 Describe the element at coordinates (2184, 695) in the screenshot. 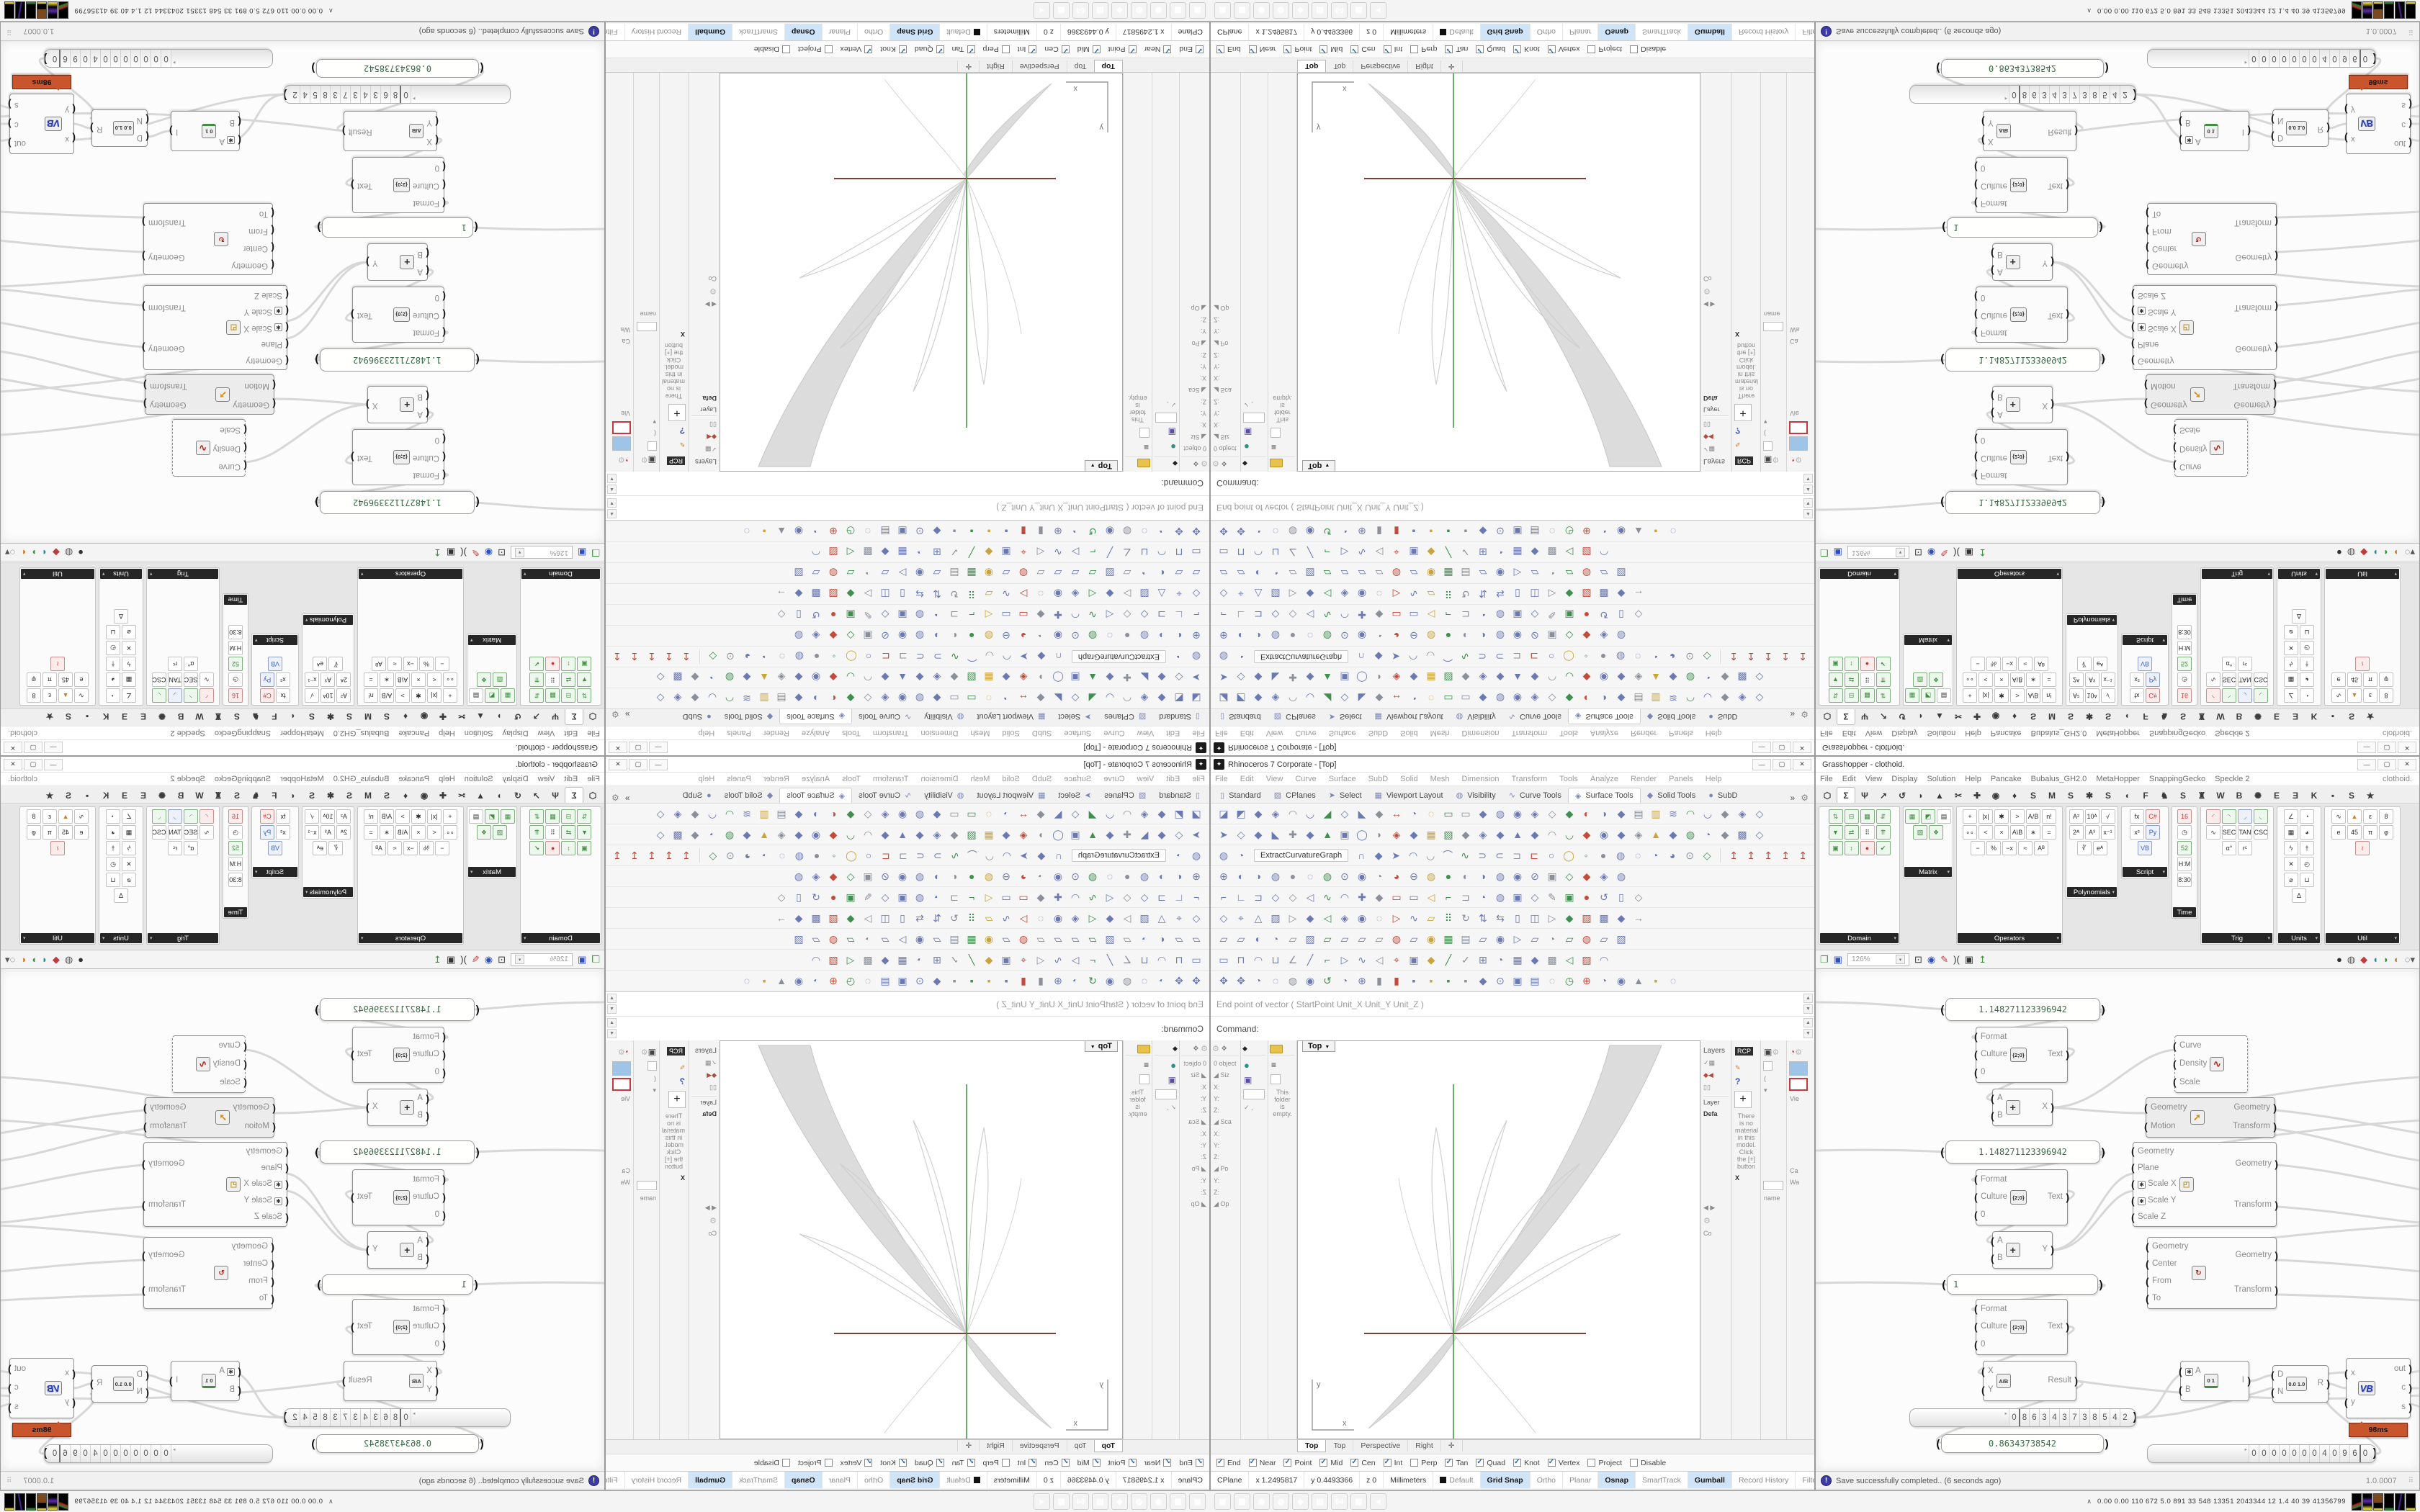

I see `component-icon: 16` at that location.